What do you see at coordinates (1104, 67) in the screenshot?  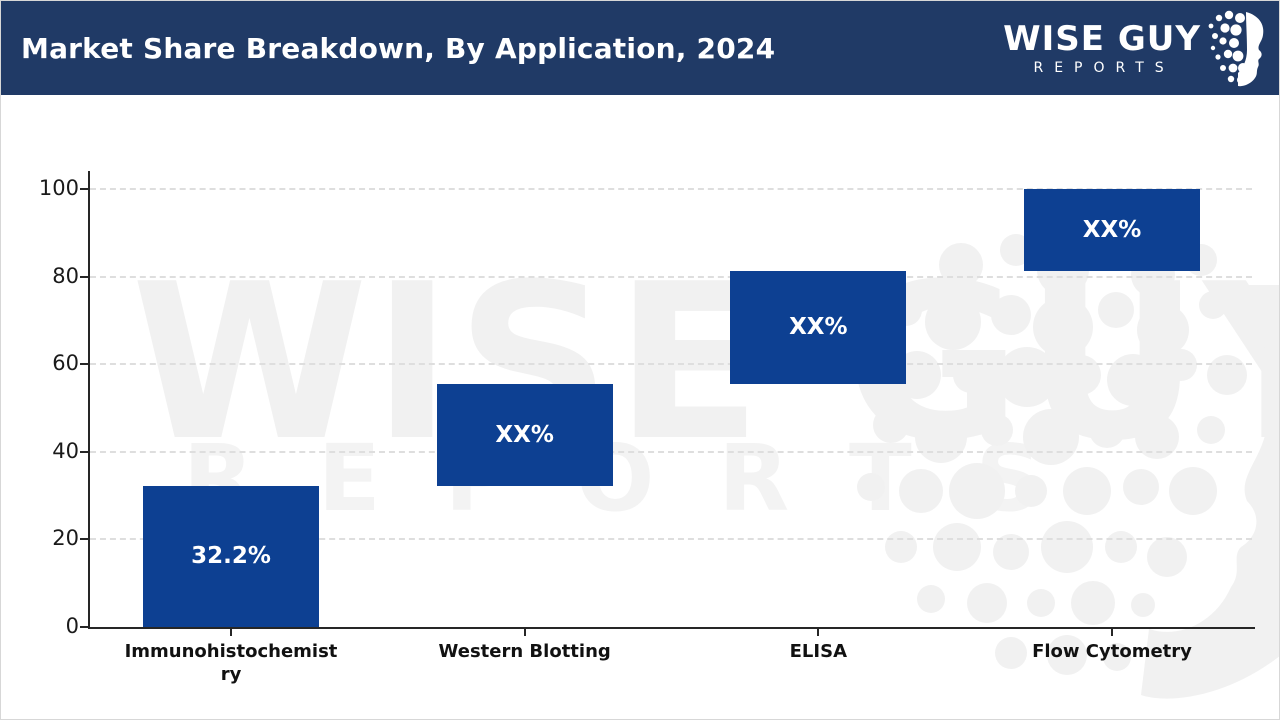 I see `logo-brand-sub: REPORTS` at bounding box center [1104, 67].